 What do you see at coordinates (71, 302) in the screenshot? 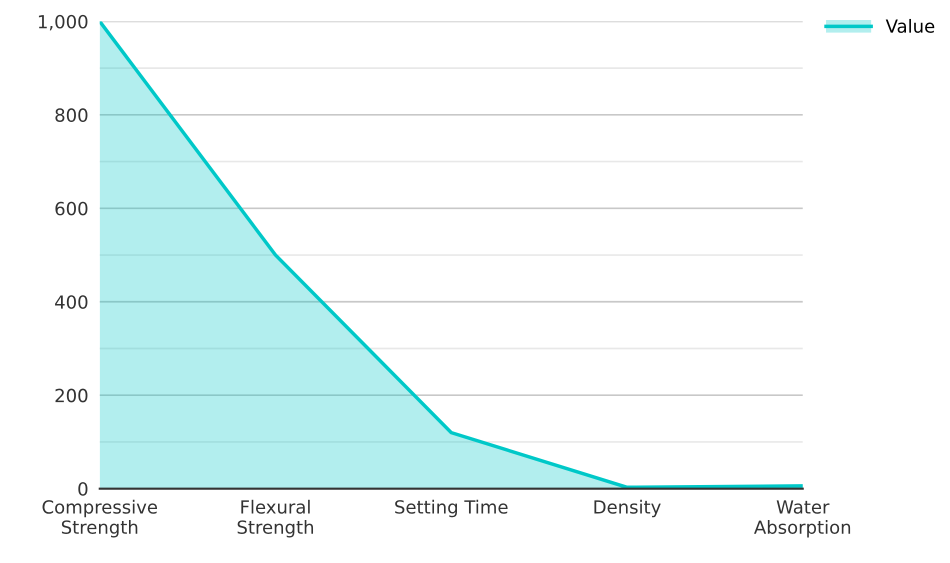
I see `y-tick-label: 400` at bounding box center [71, 302].